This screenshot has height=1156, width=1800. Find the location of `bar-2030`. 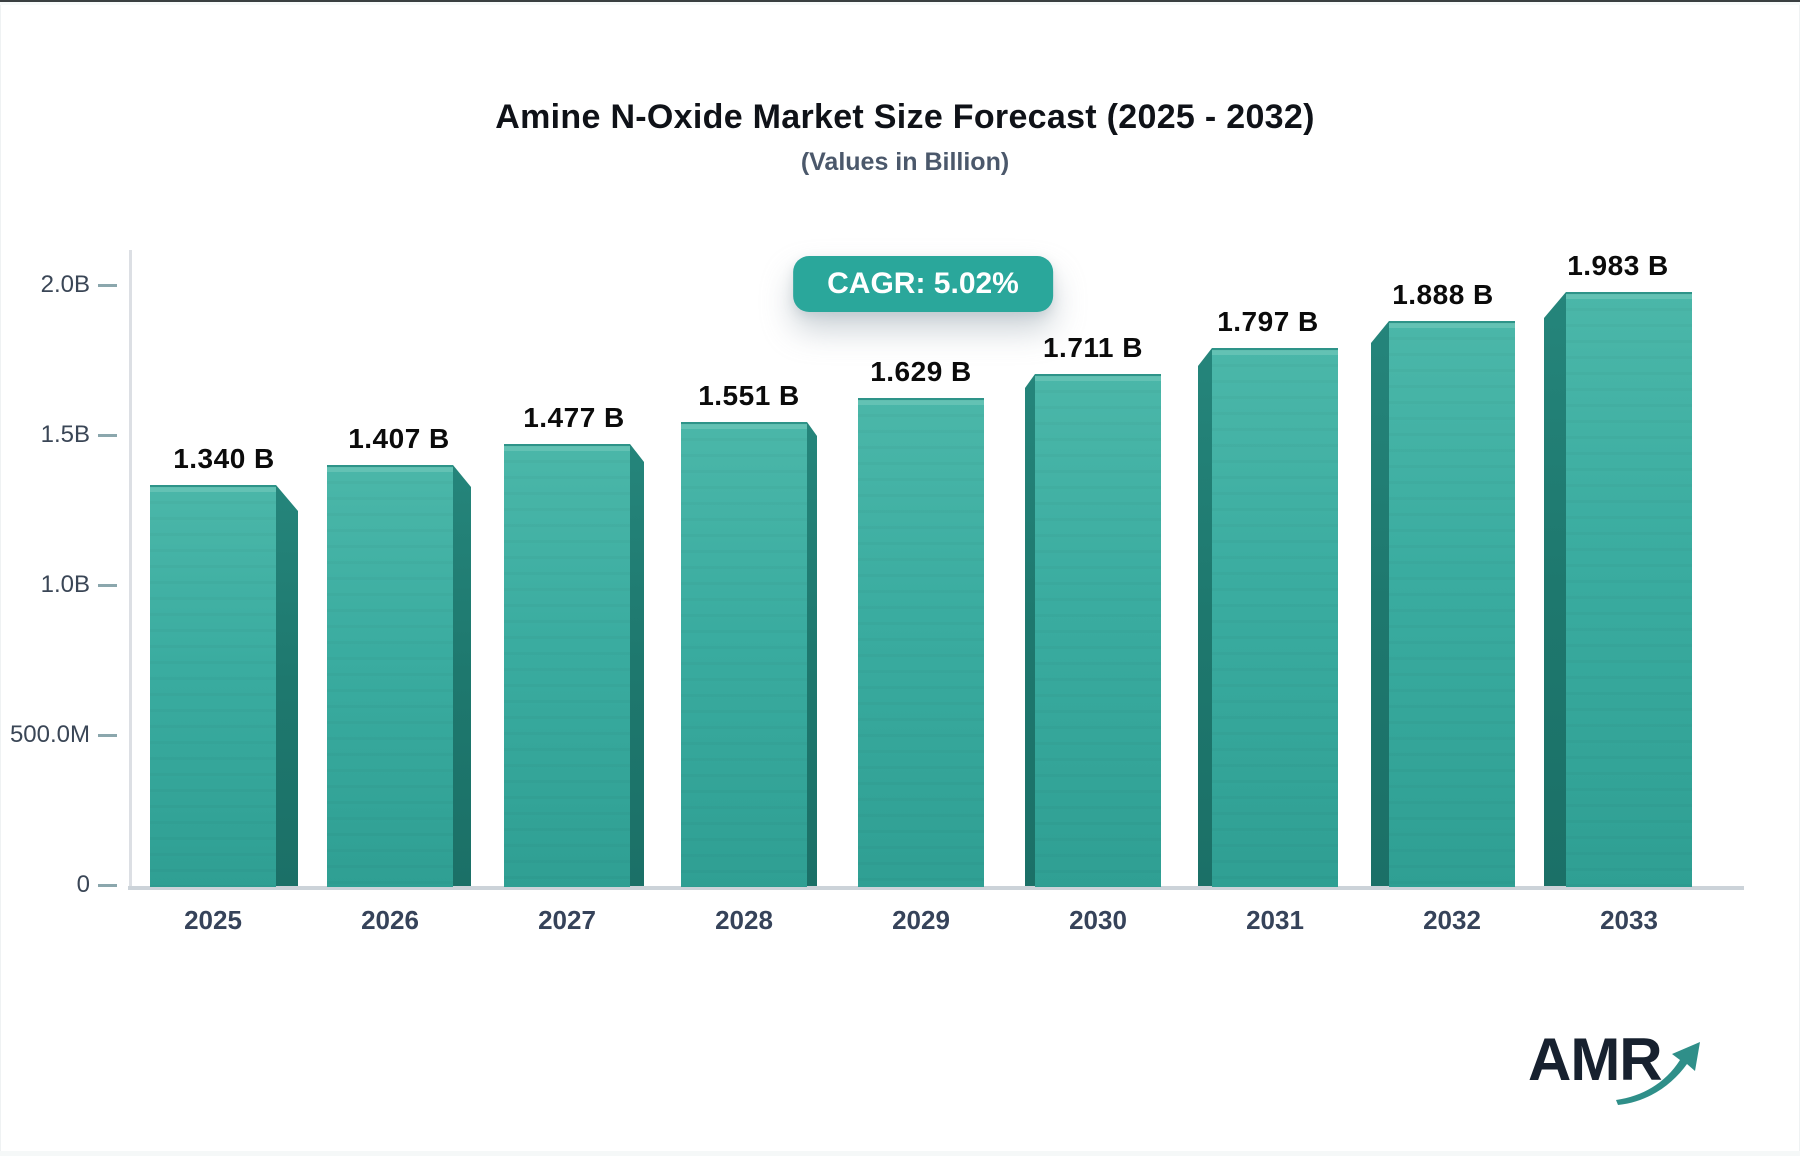

bar-2030 is located at coordinates (1098, 630).